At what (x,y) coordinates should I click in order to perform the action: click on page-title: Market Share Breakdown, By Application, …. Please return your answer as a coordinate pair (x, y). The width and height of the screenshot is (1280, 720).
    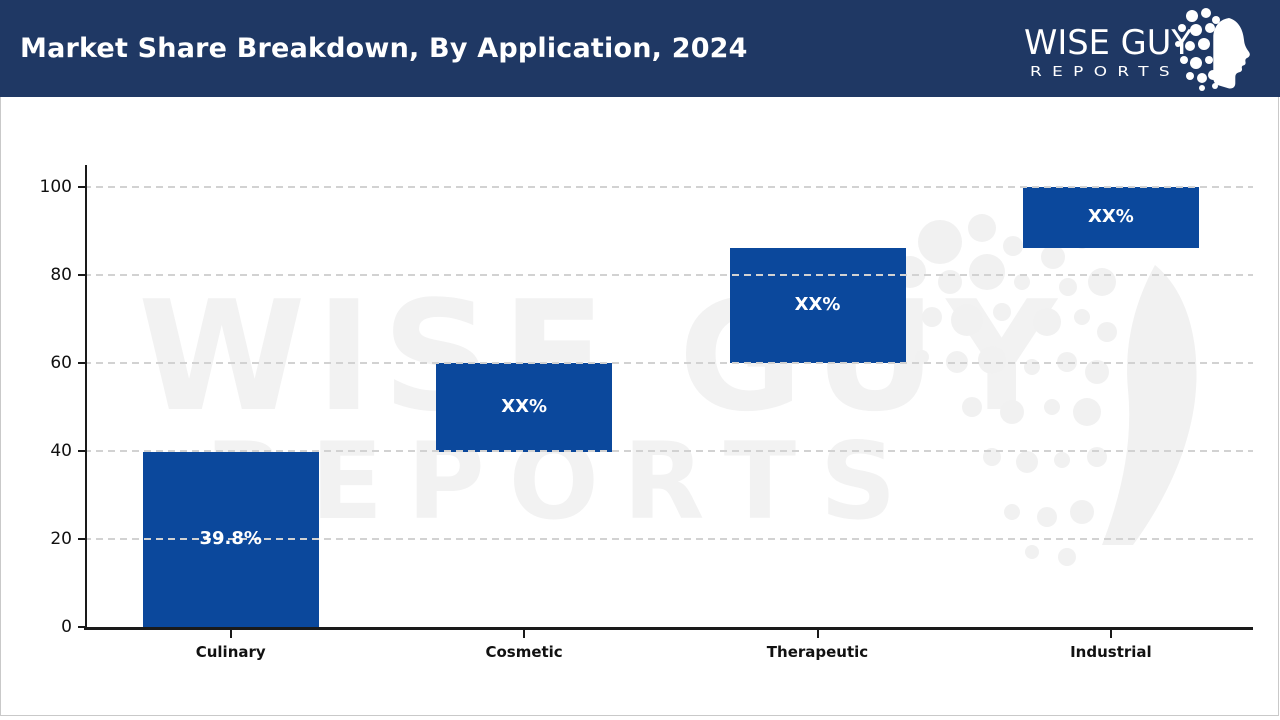
    Looking at the image, I should click on (384, 48).